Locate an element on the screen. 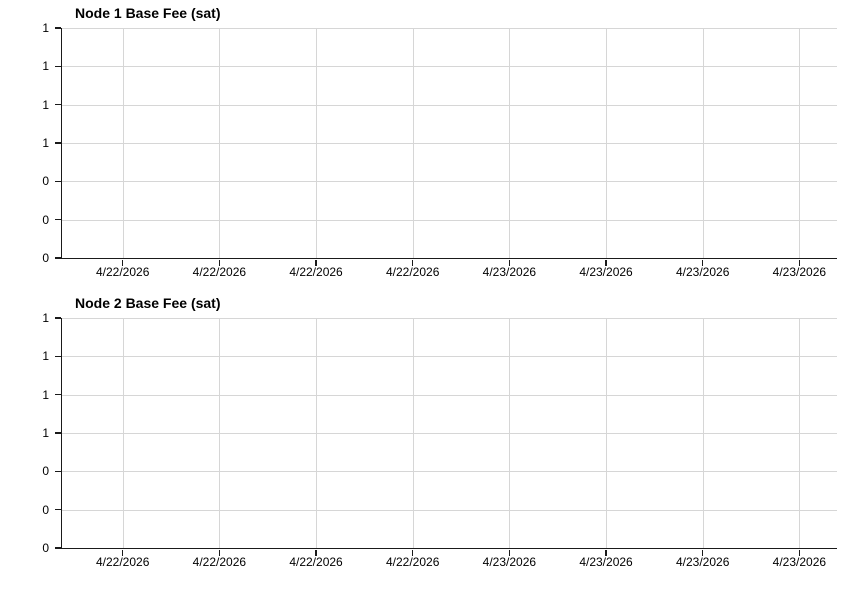 Image resolution: width=860 pixels, height=600 pixels. chart-title: Node 2 Base Fee (sat) is located at coordinates (148, 303).